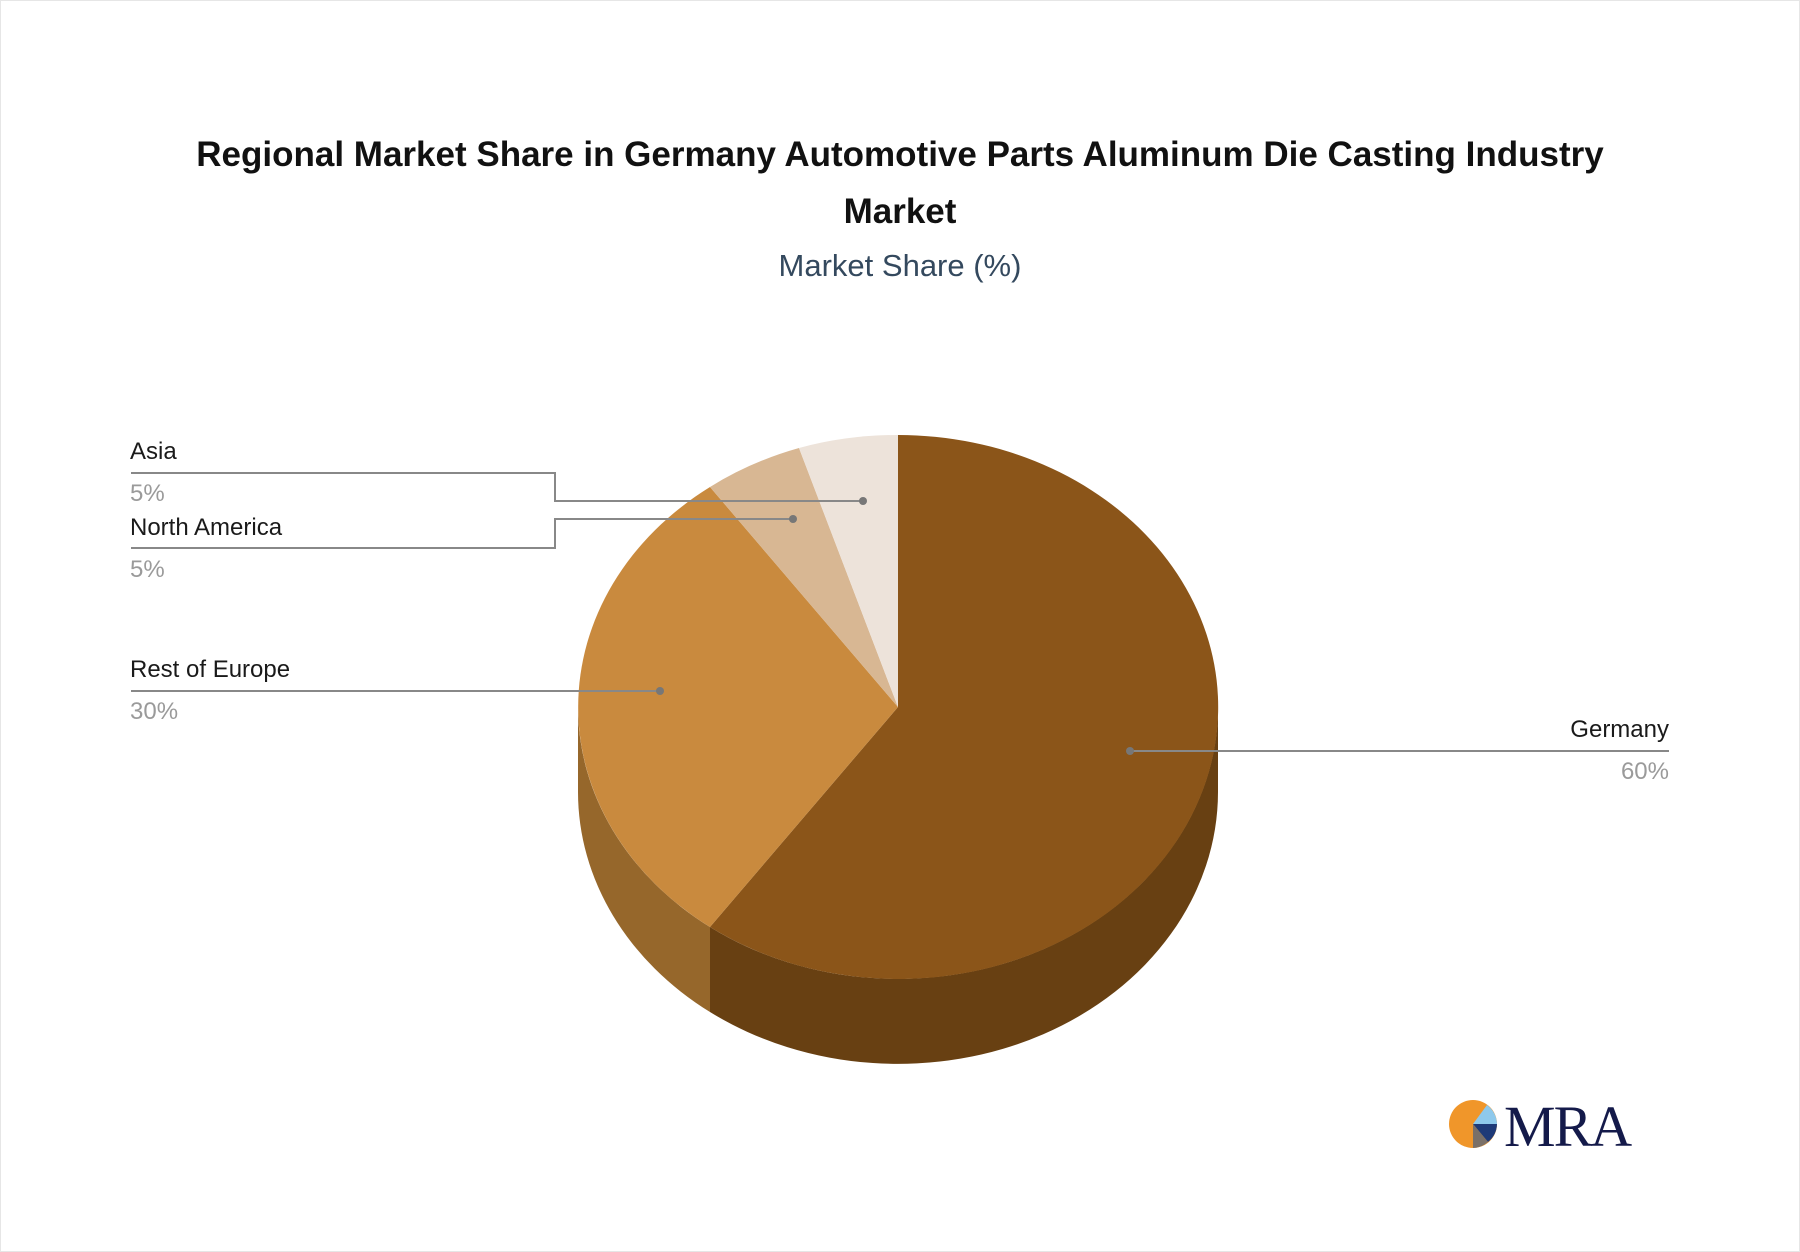 This screenshot has width=1800, height=1252. Describe the element at coordinates (900, 211) in the screenshot. I see `chart-title-line2: Market` at that location.